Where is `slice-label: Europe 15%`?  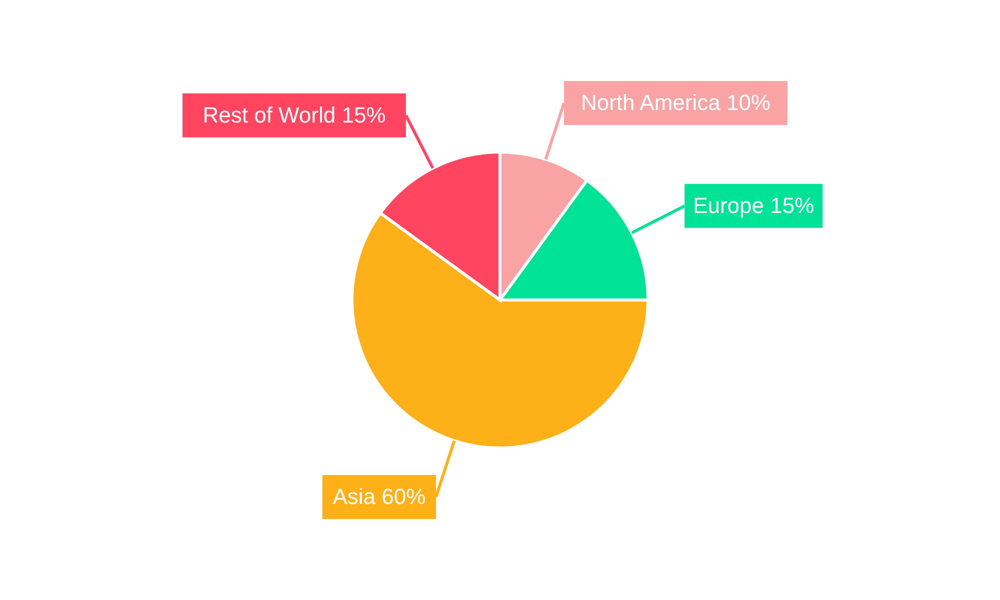 slice-label: Europe 15% is located at coordinates (753, 205).